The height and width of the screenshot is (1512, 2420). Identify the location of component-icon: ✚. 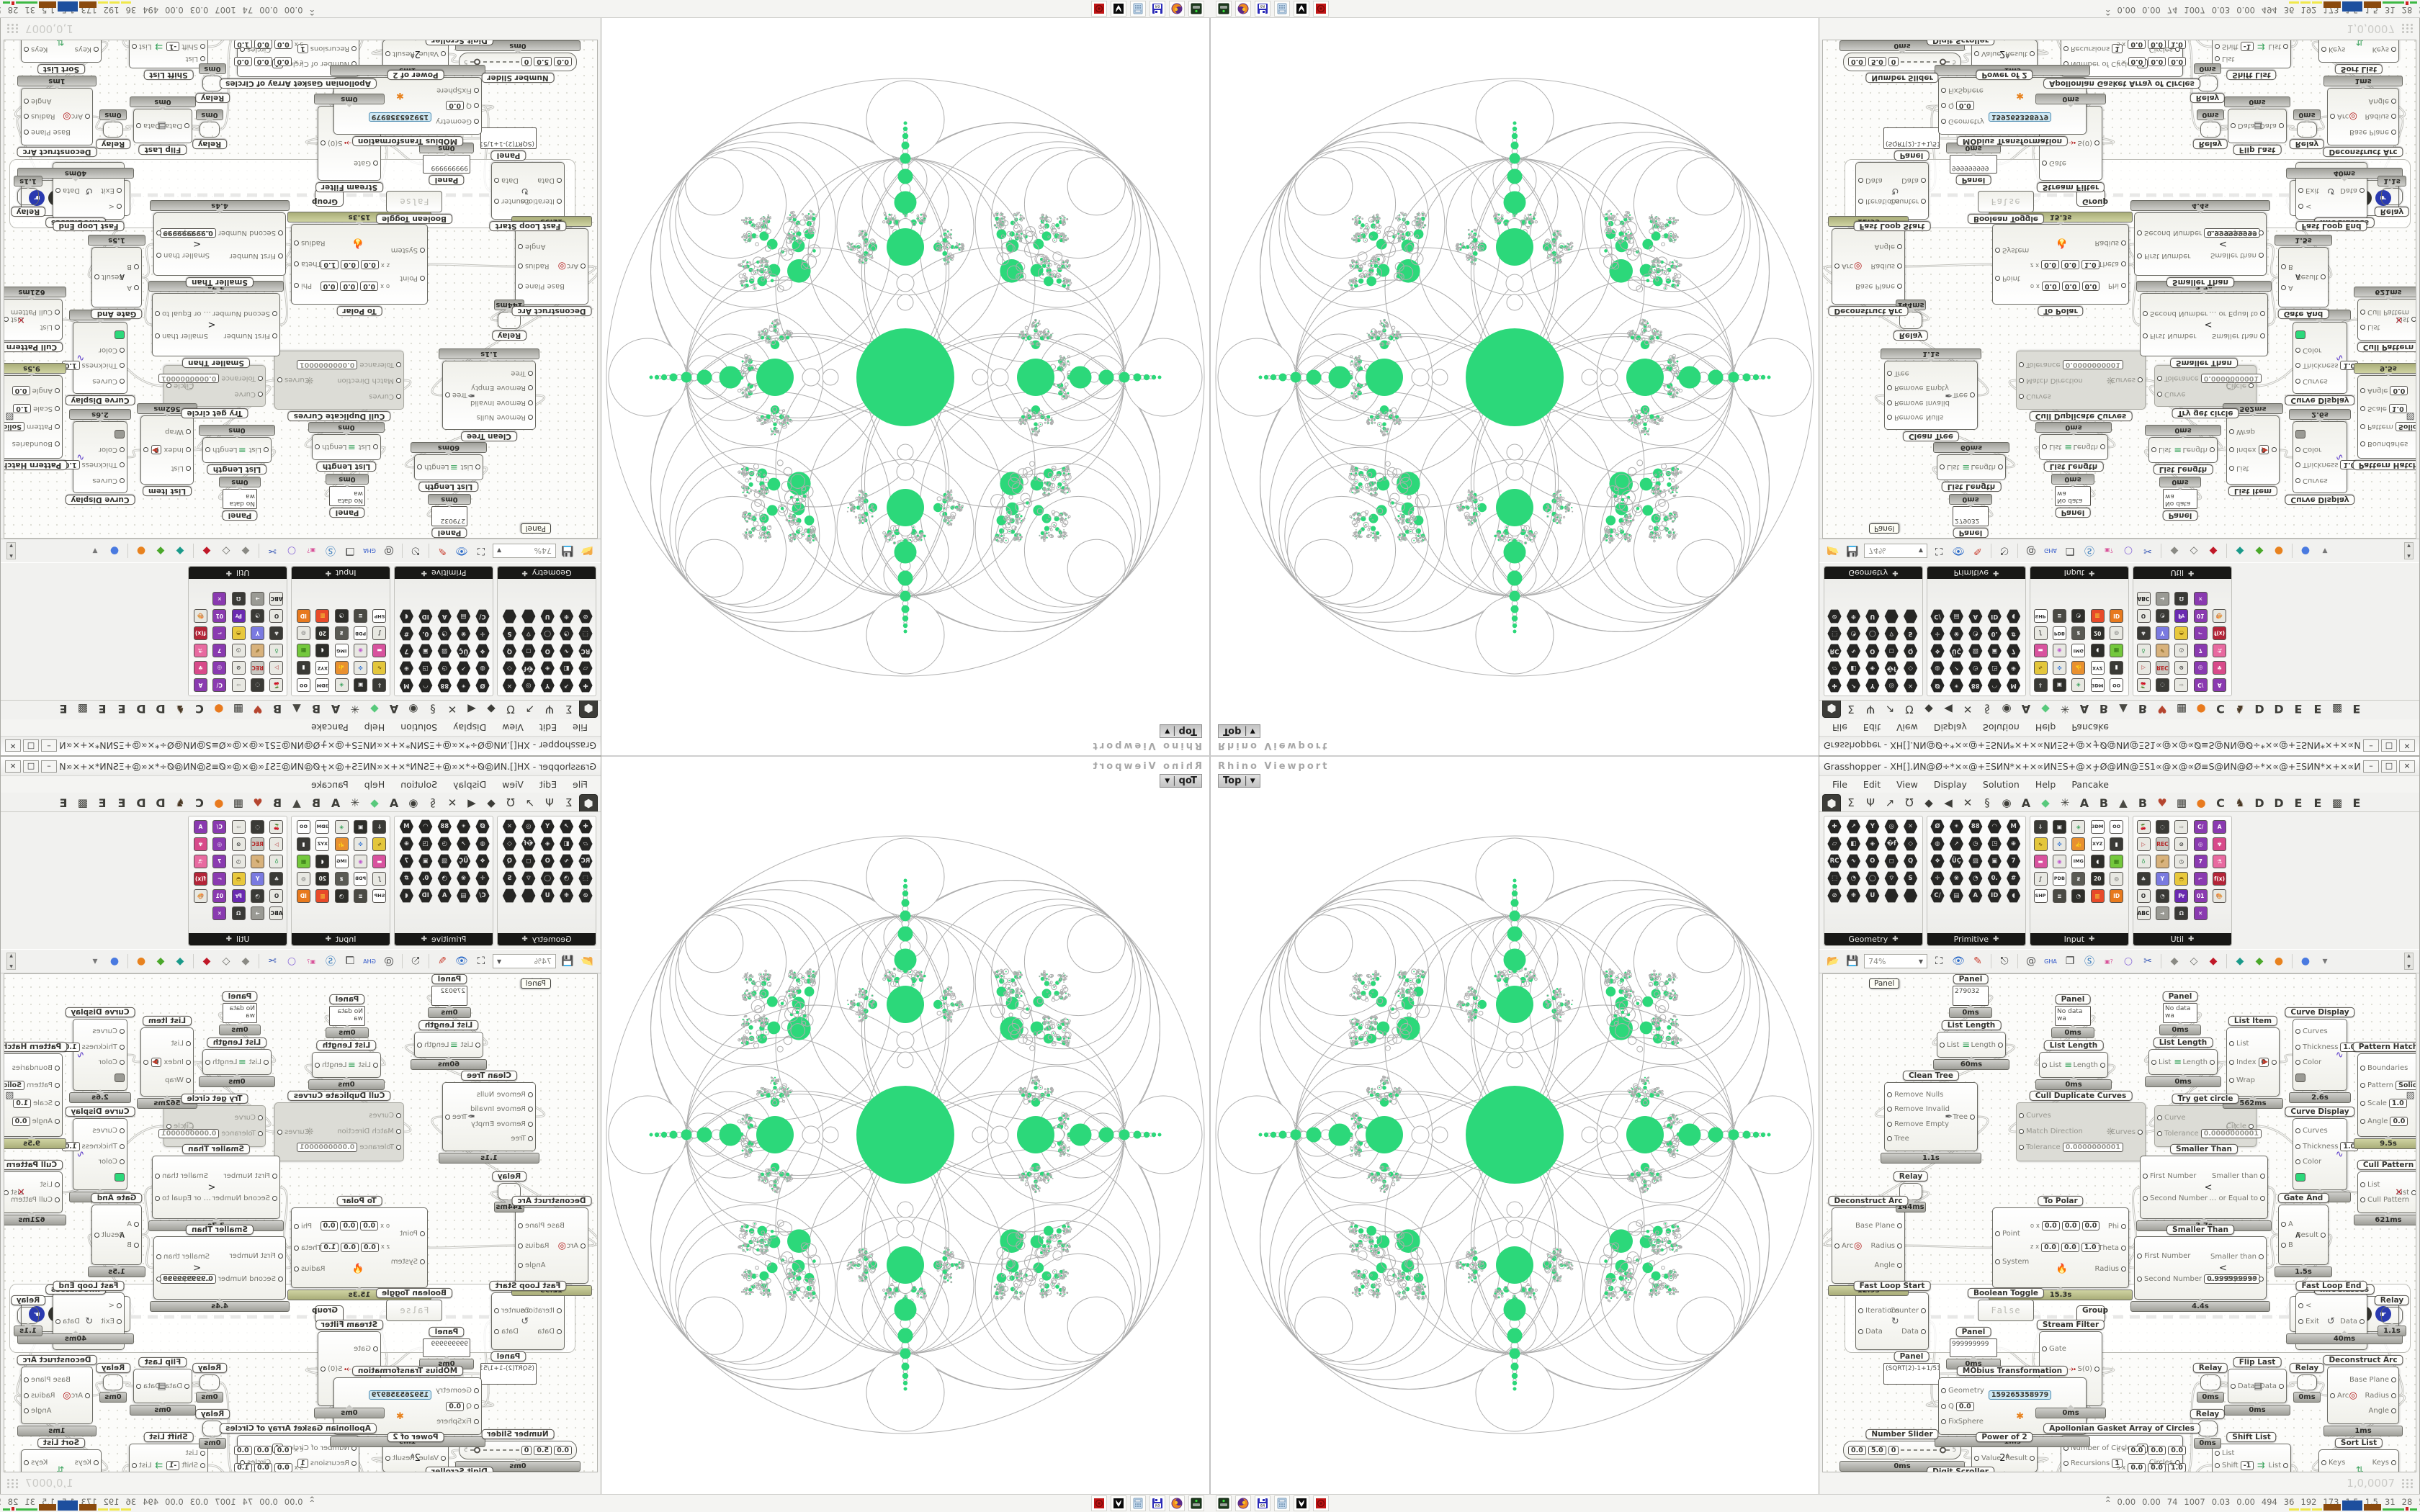
(1834, 826).